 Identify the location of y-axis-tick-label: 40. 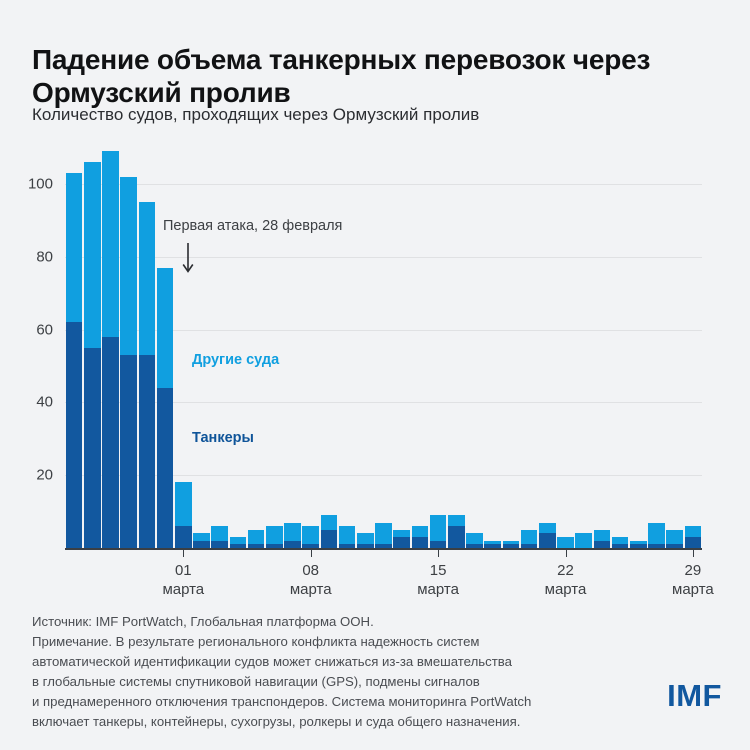
(44, 402).